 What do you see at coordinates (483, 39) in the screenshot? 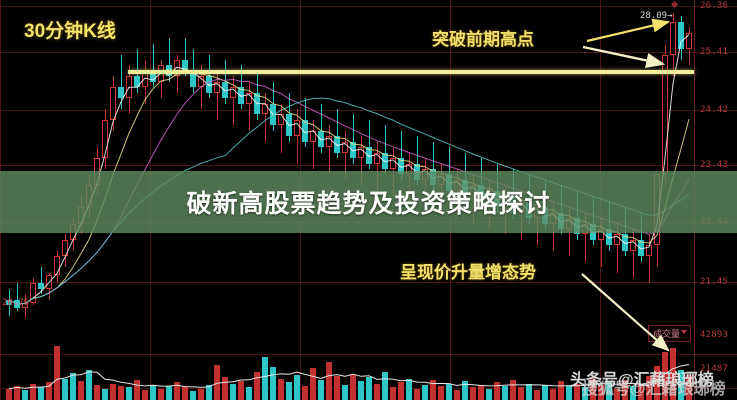
I see `annotation-breakout: 突破前期高点` at bounding box center [483, 39].